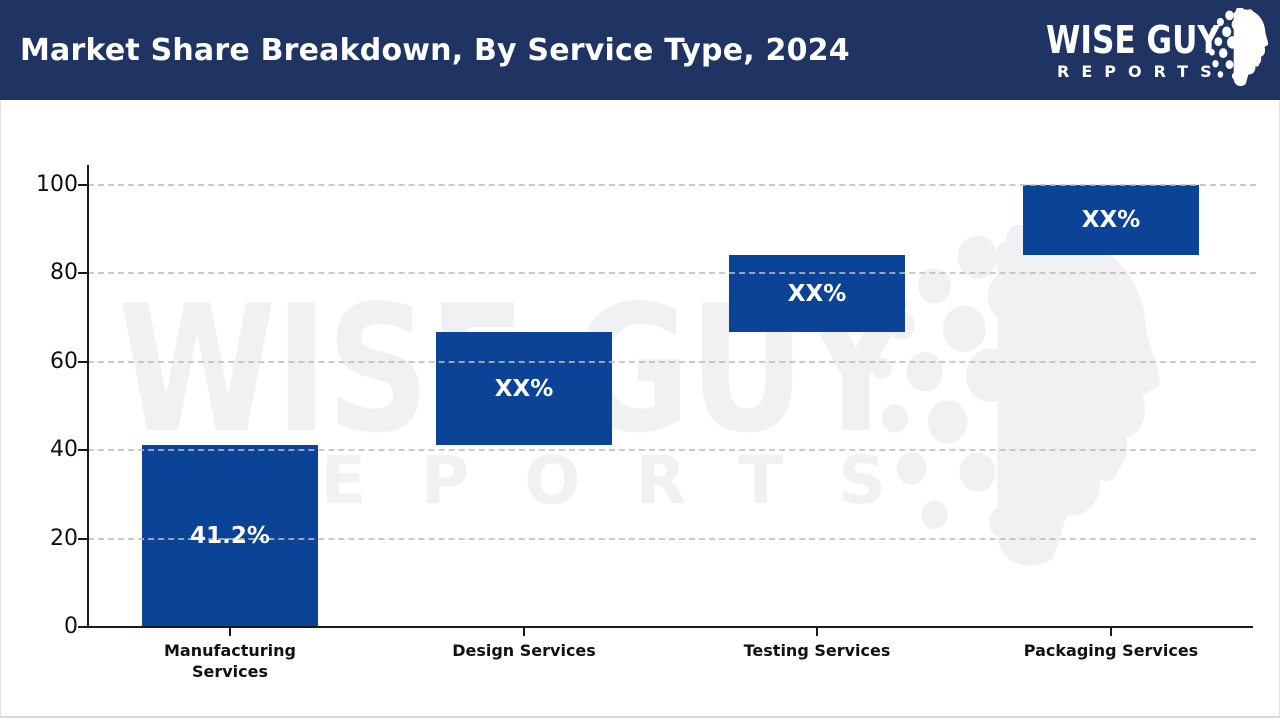  I want to click on logo-wordmark: WISE GUY, so click(1133, 40).